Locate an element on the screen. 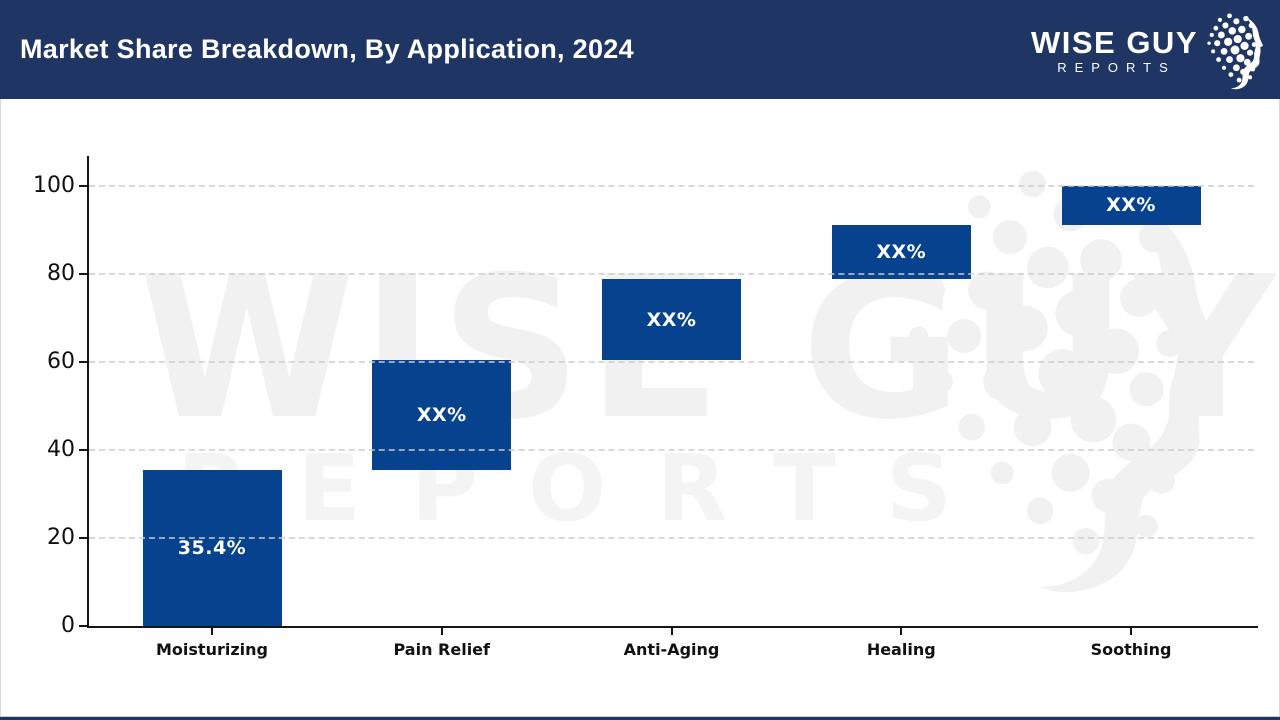 The image size is (1280, 720). y-axis-tick-label: 100 is located at coordinates (54, 185).